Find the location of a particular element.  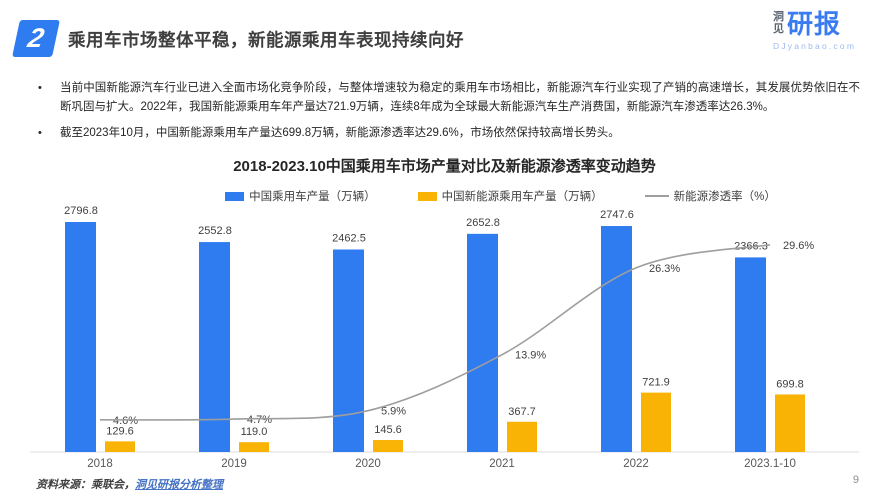

page-title: 乘用车市场整体平稳，新能源乘用车表现持续向好 is located at coordinates (266, 40).